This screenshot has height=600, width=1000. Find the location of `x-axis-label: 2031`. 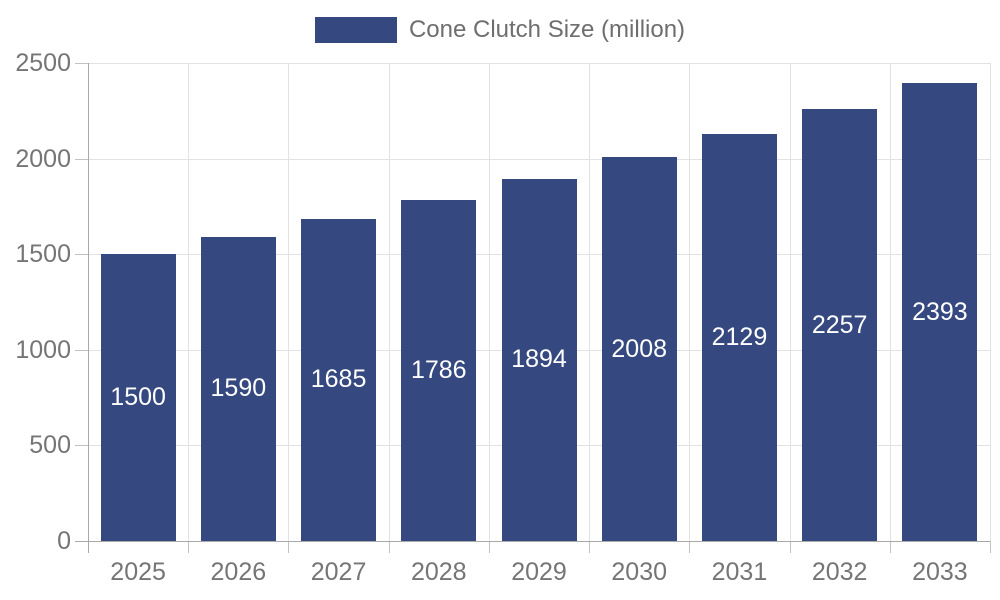

x-axis-label: 2031 is located at coordinates (739, 572).